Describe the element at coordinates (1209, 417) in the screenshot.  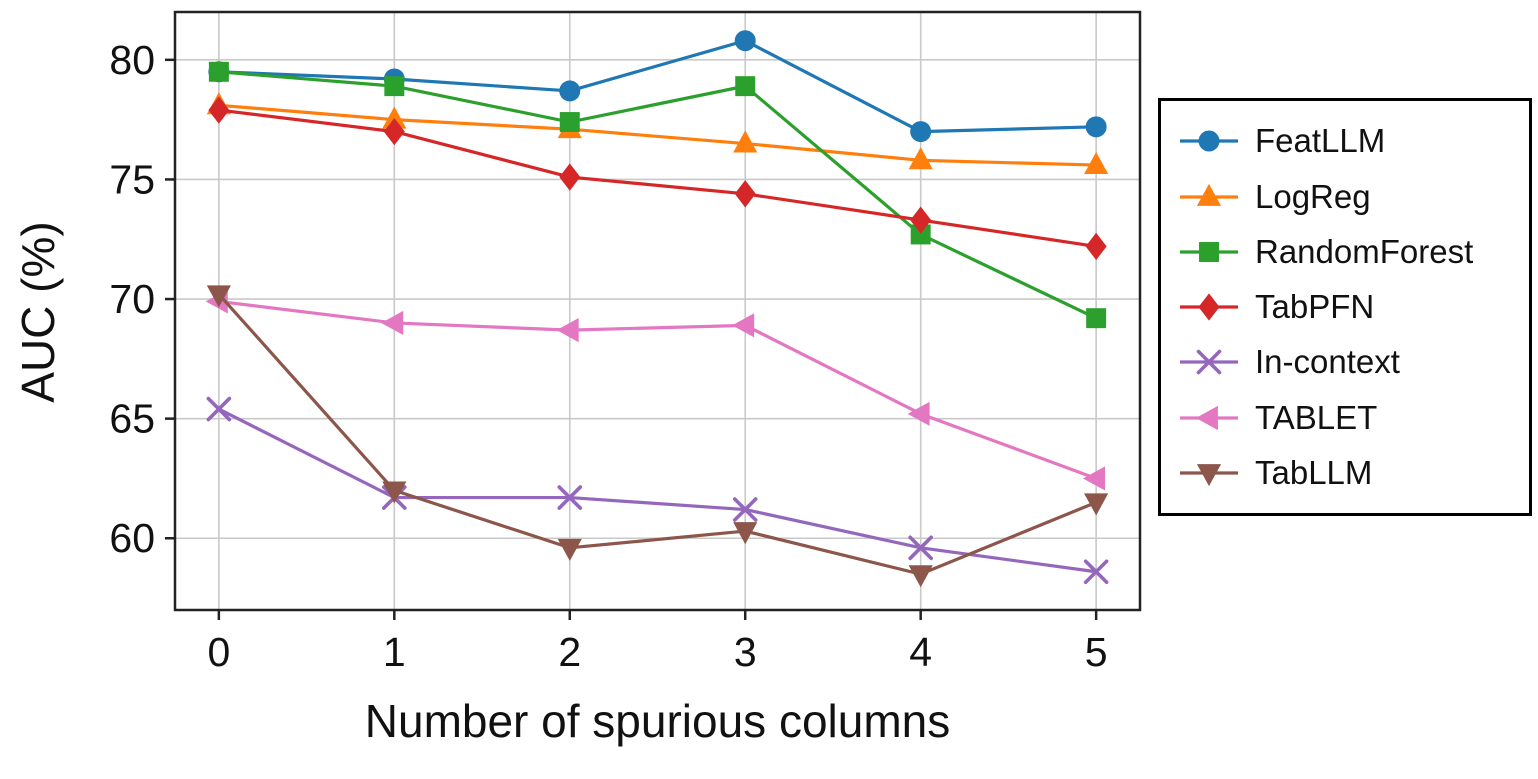
I see `legend-triangle-left-icon` at that location.